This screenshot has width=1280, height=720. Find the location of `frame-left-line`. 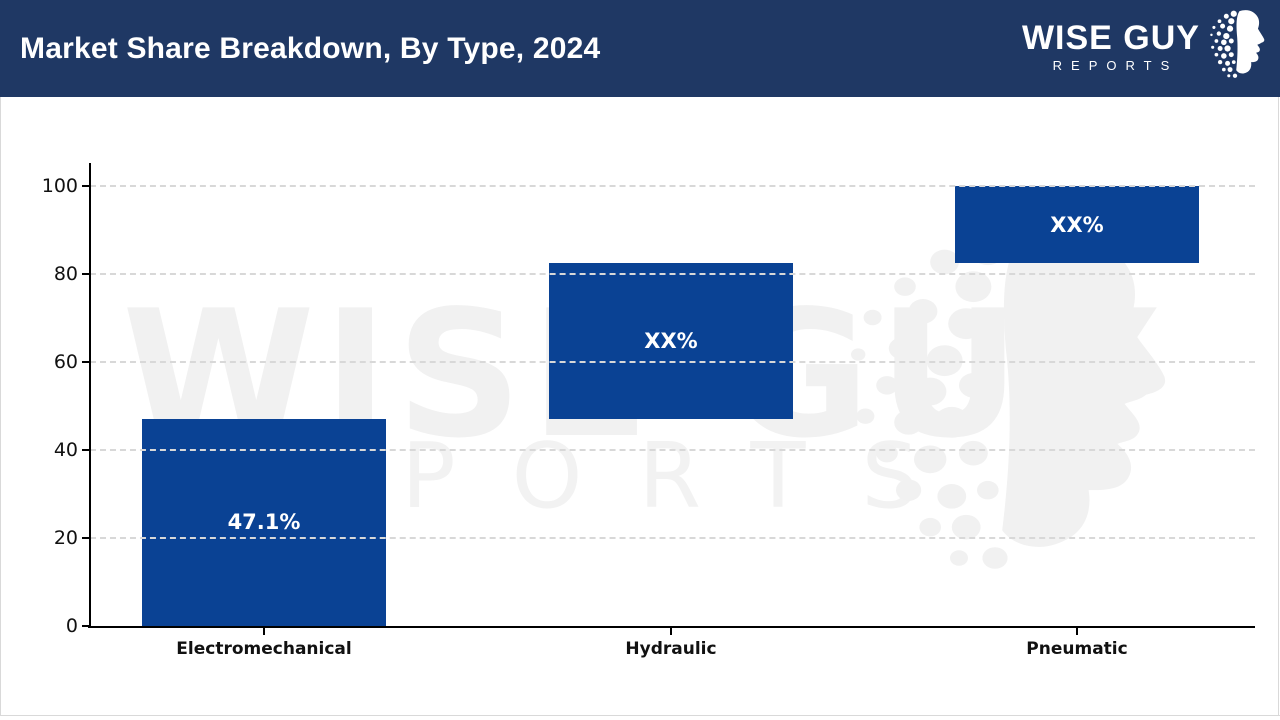

frame-left-line is located at coordinates (0, 406).